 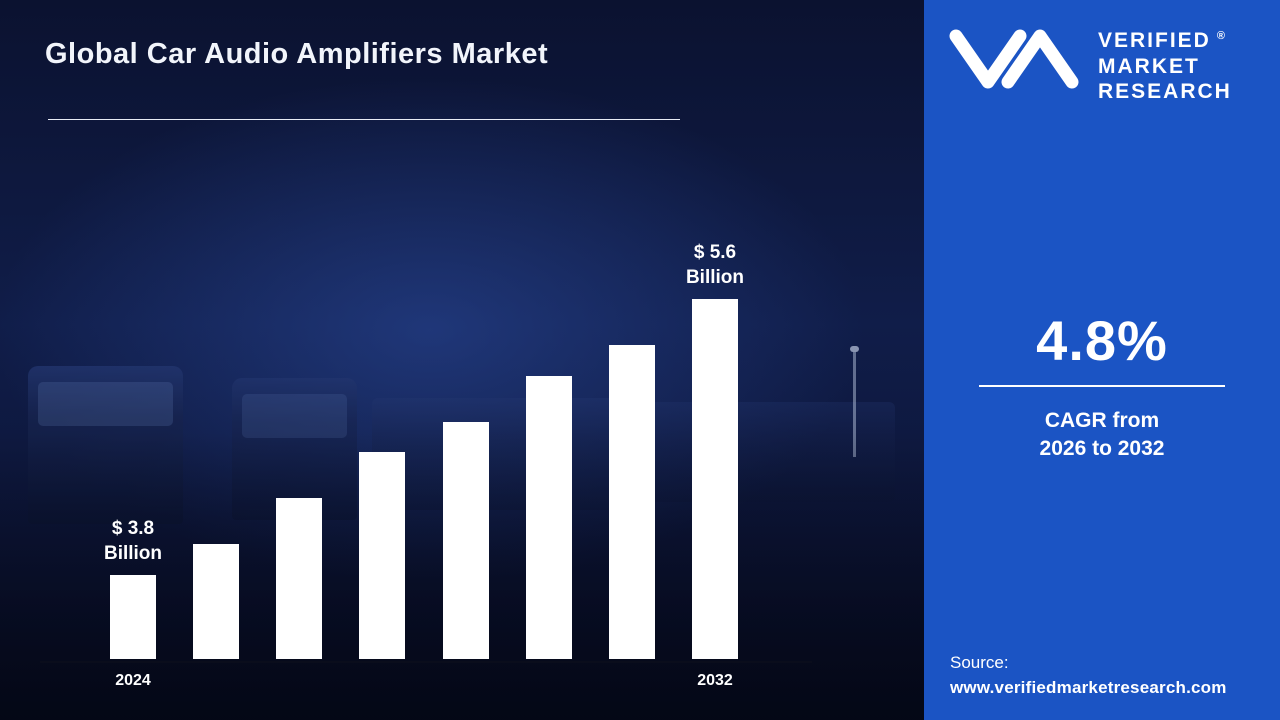 What do you see at coordinates (715, 265) in the screenshot?
I see `bar-value-label: $ 5.6 Billion` at bounding box center [715, 265].